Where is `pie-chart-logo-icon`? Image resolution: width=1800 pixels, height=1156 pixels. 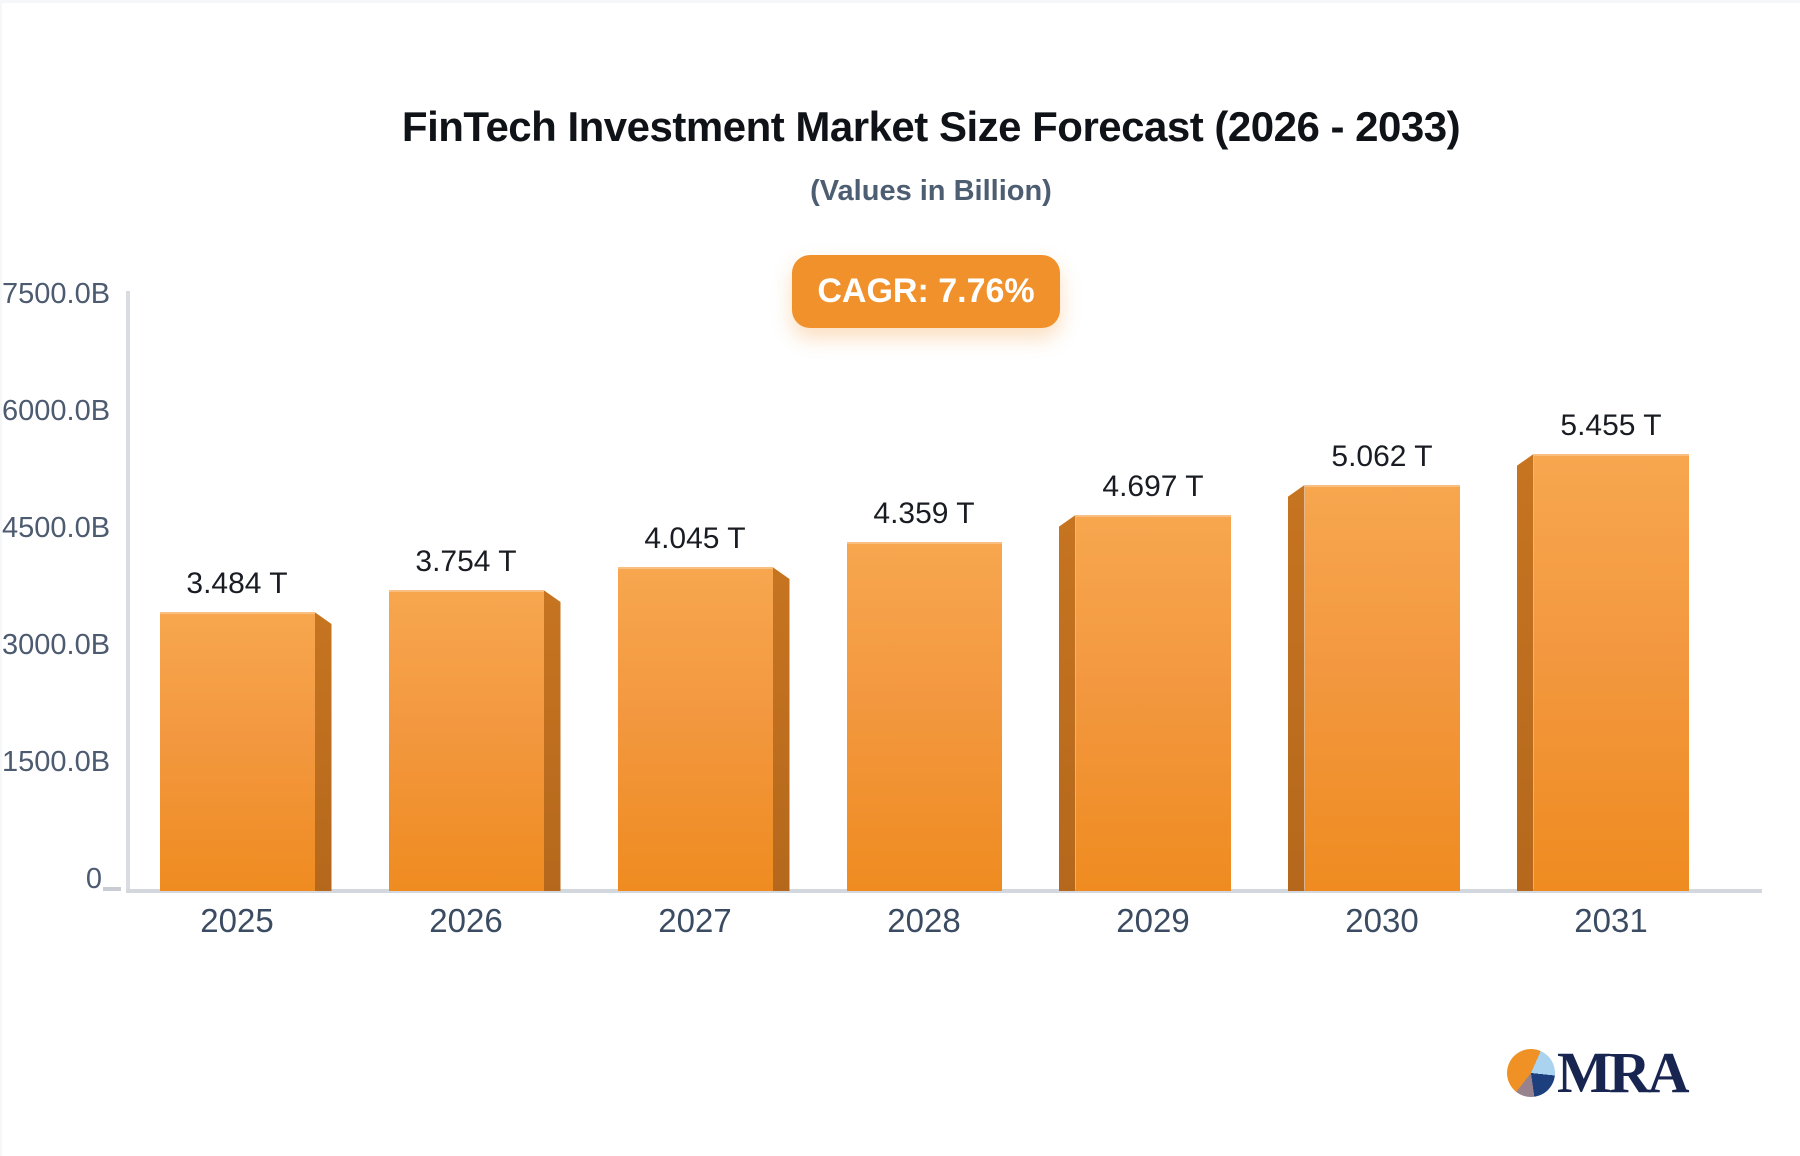 pie-chart-logo-icon is located at coordinates (1531, 1073).